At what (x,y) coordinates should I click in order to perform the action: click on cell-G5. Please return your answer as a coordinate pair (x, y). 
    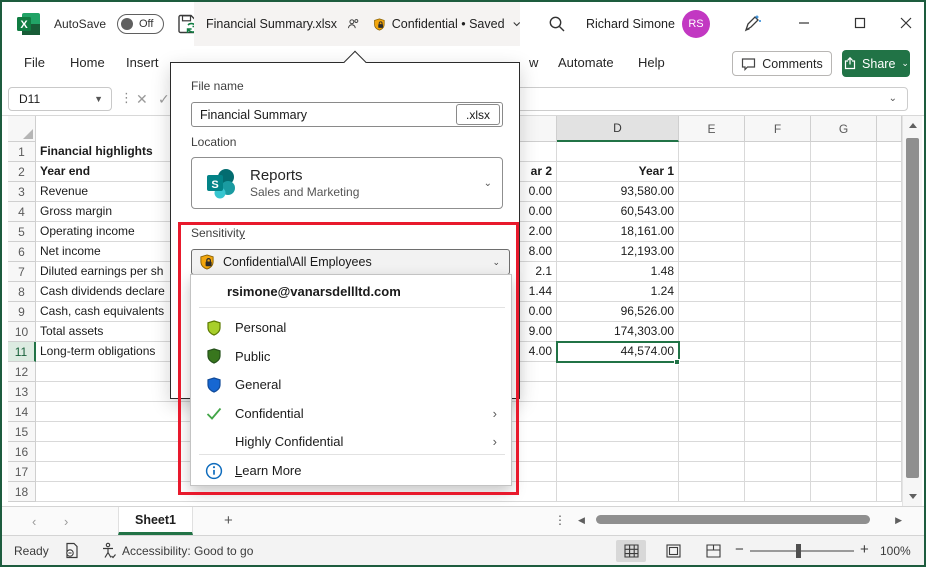
    Looking at the image, I should click on (844, 232).